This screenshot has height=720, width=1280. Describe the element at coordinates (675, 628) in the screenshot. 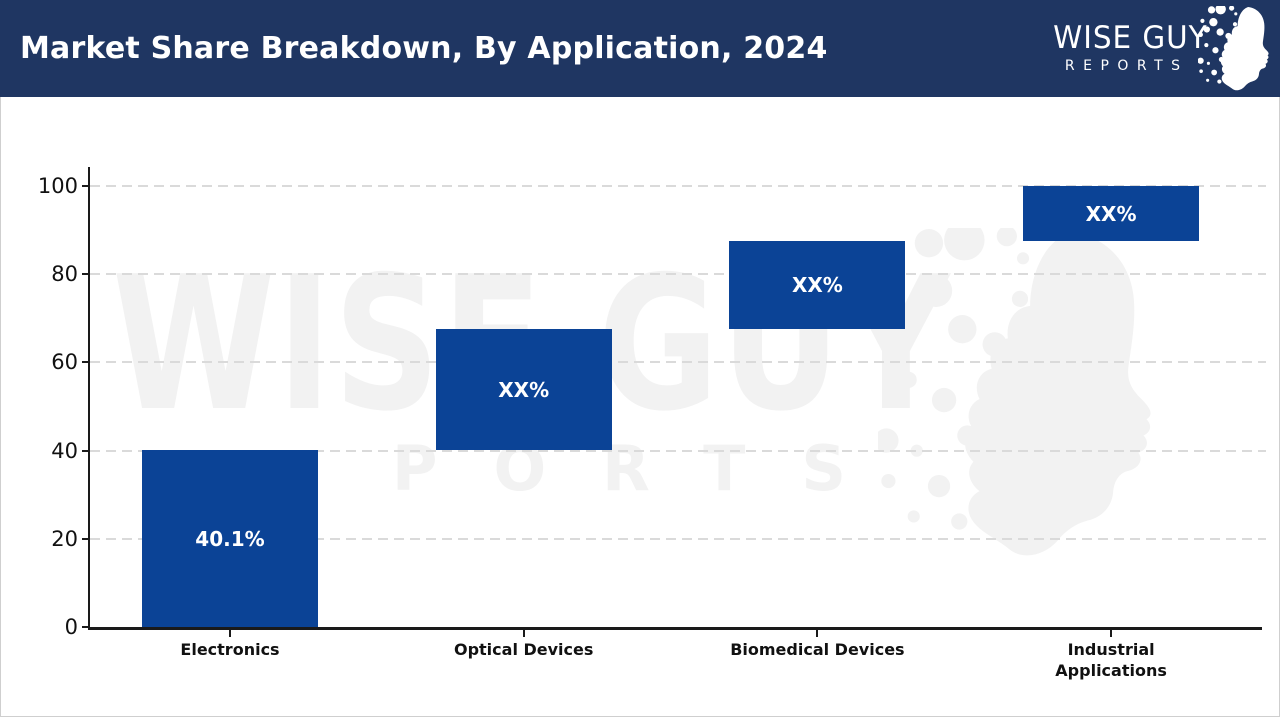

I see `x-axis-spine` at that location.